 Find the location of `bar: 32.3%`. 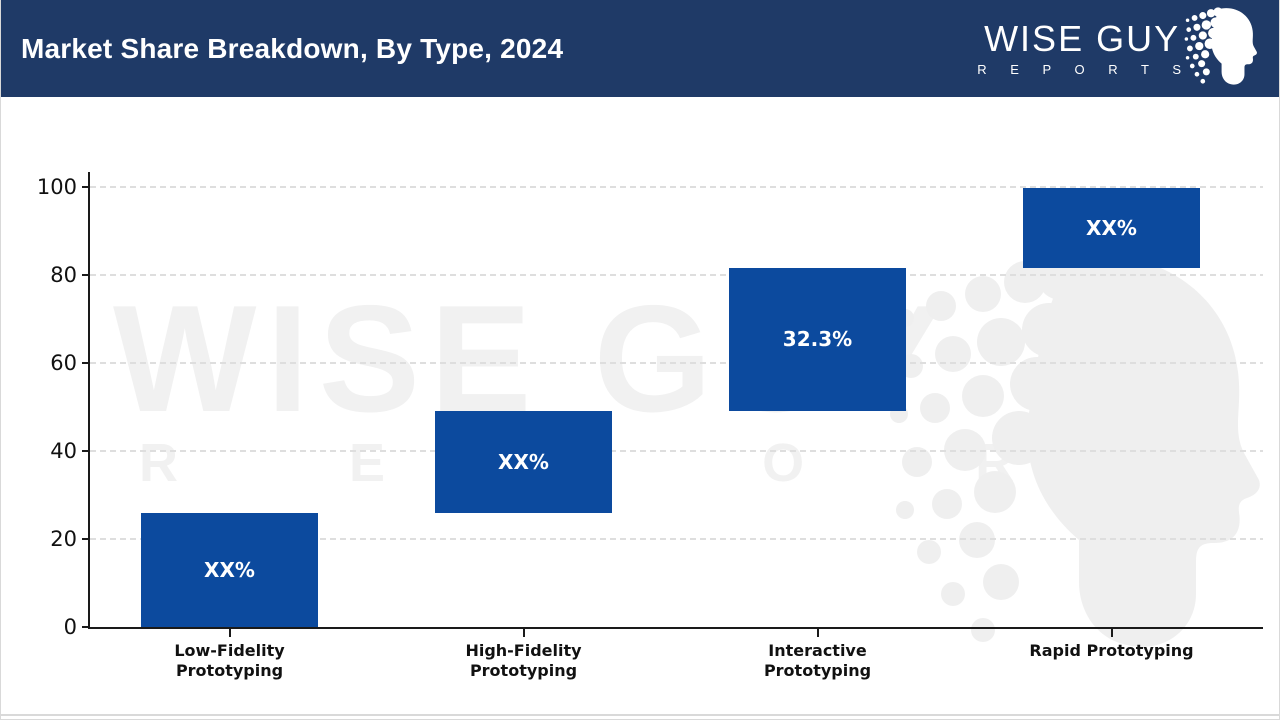

bar: 32.3% is located at coordinates (817, 339).